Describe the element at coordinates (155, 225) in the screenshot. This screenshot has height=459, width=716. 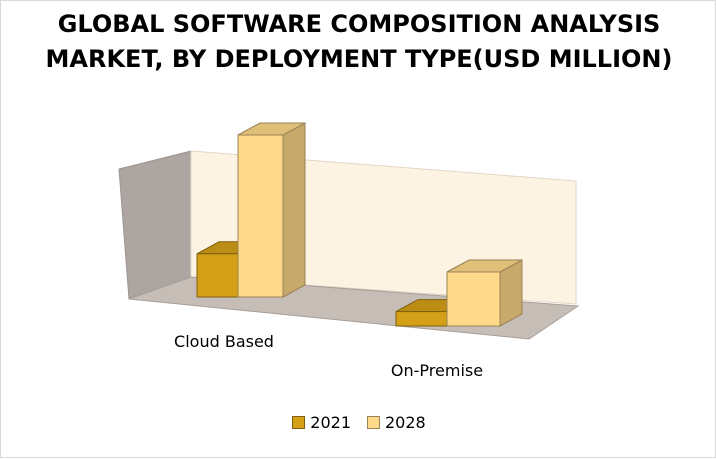
I see `chart-side-wall` at that location.